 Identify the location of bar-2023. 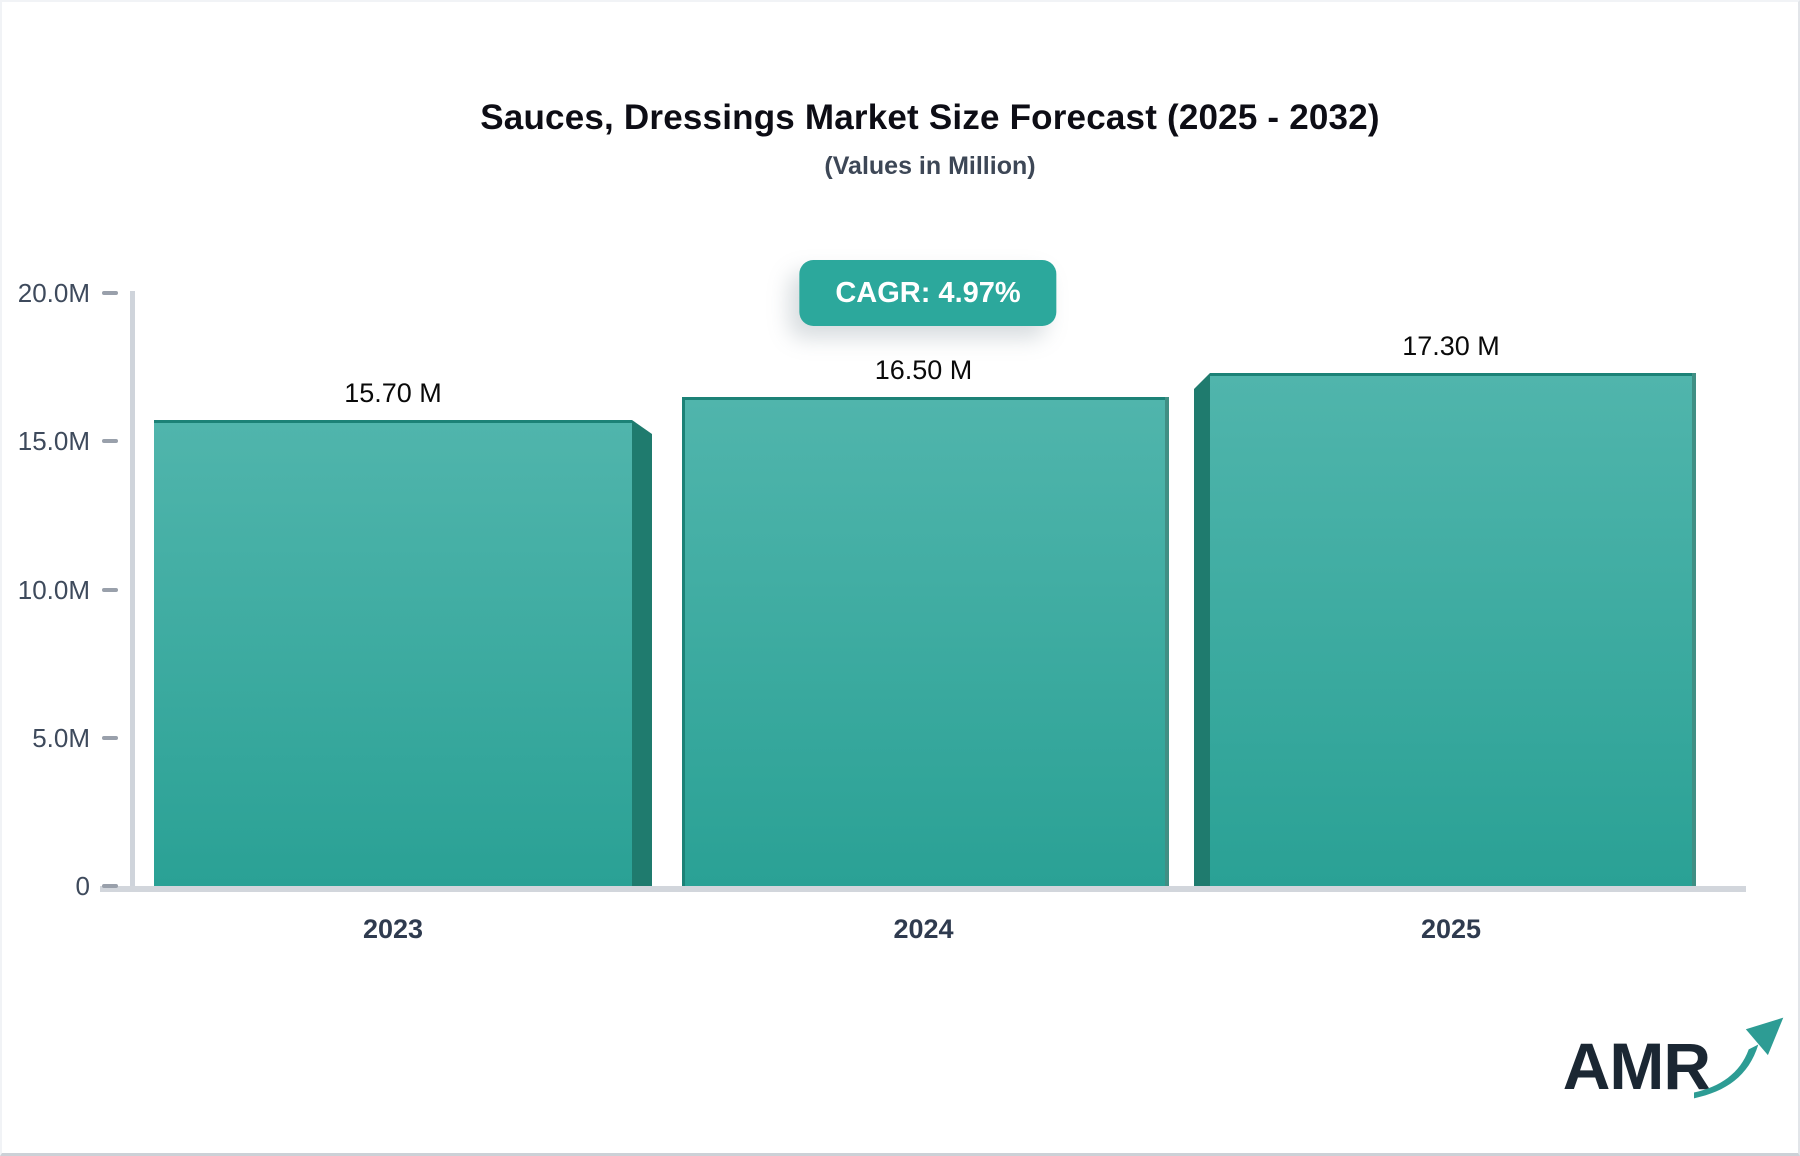
(403, 653).